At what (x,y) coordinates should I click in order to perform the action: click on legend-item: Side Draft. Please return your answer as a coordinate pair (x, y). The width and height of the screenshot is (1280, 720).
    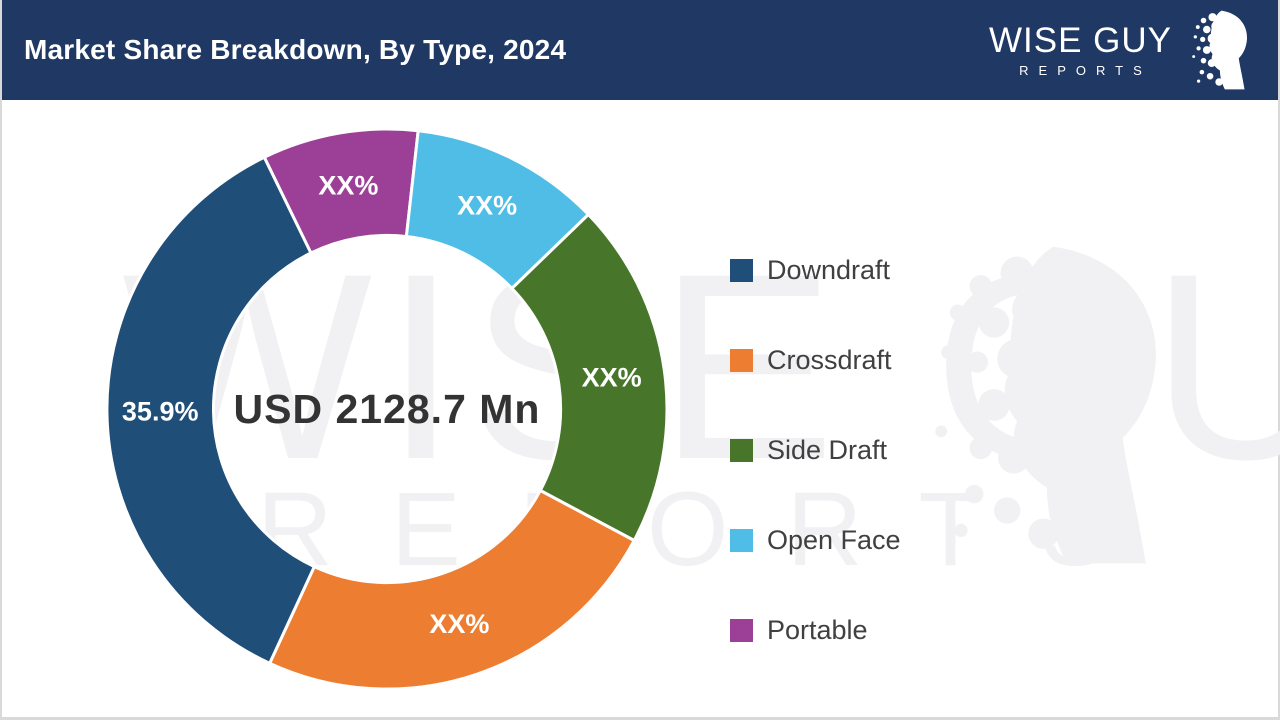
    Looking at the image, I should click on (815, 450).